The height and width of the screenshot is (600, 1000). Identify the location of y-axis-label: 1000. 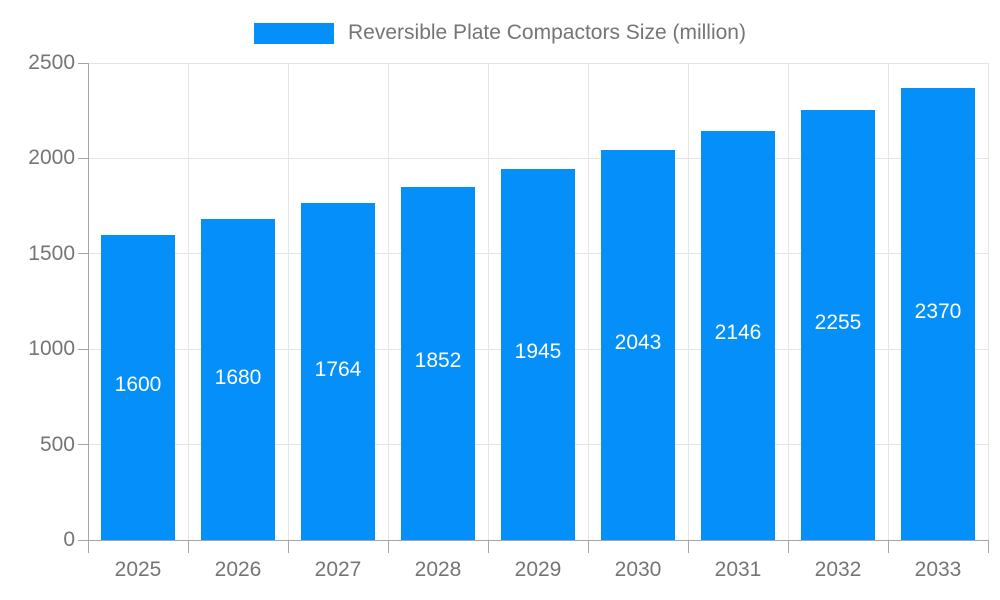
(51, 349).